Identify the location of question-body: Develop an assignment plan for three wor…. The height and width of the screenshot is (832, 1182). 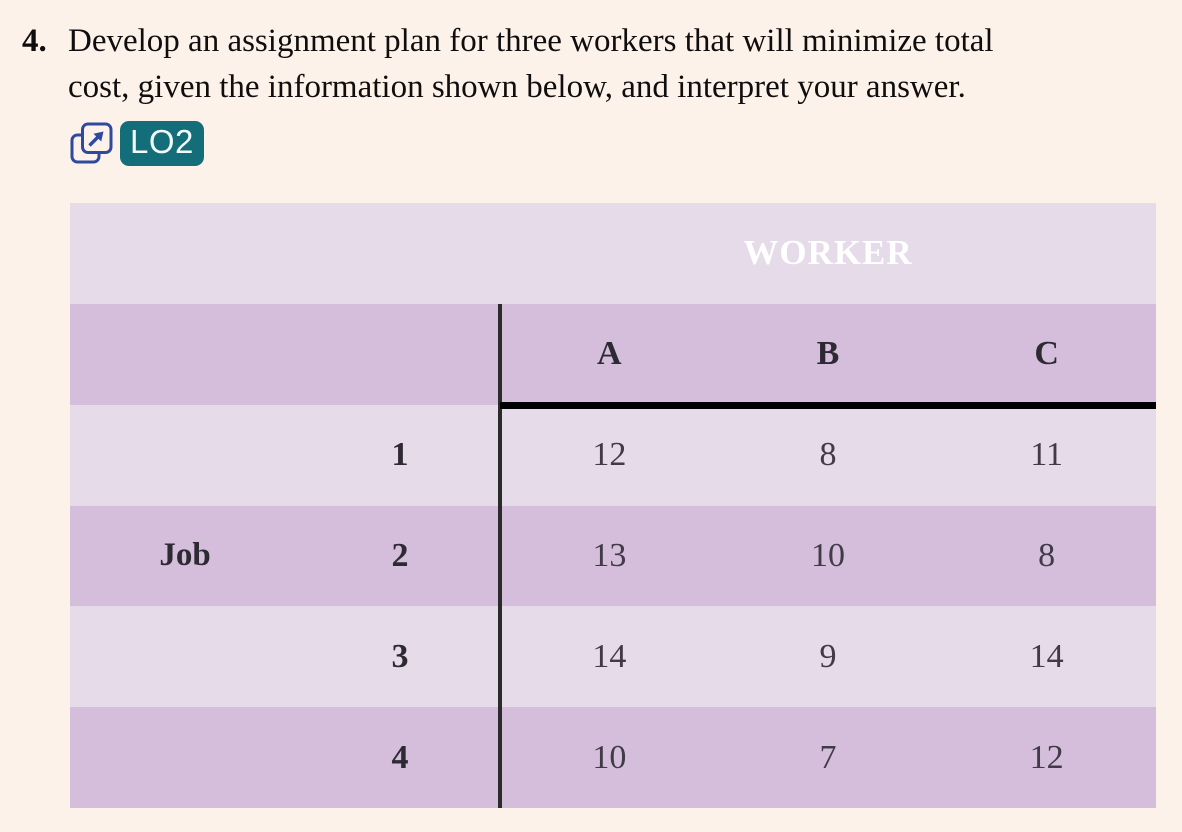
(531, 92).